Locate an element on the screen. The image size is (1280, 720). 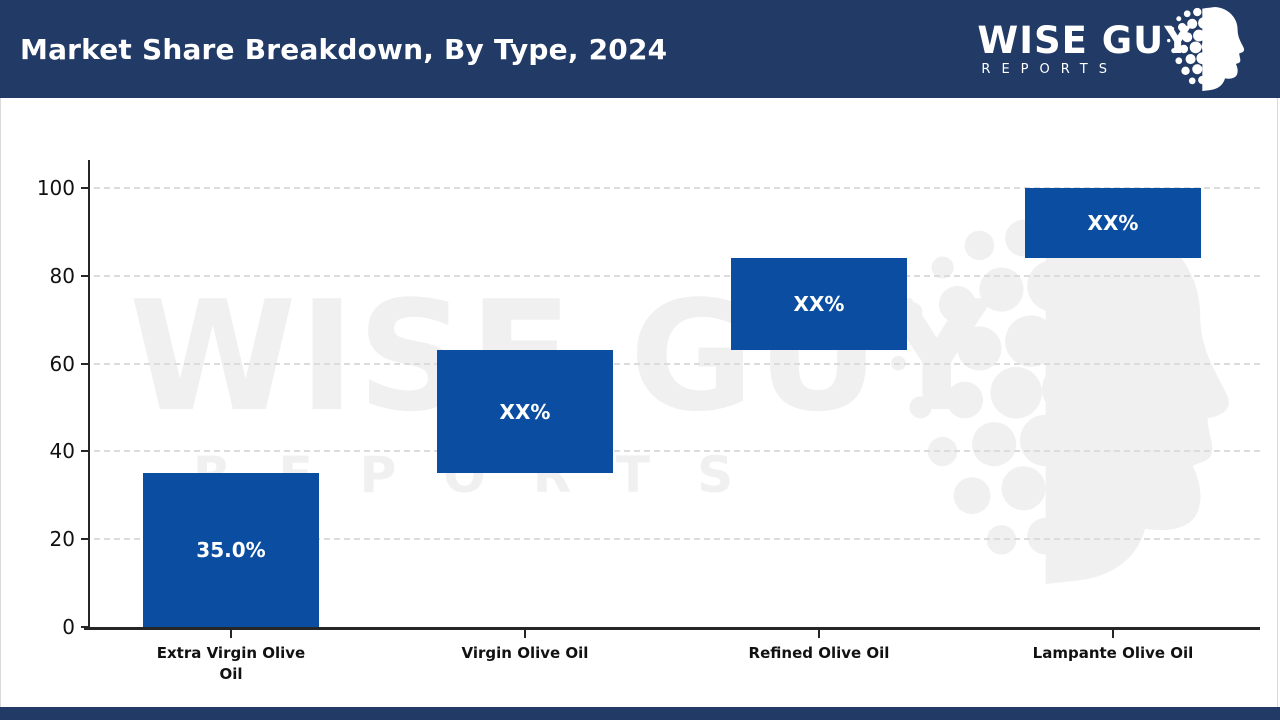
x-axis-category-label: Extra Virgin Olive Oil is located at coordinates (231, 663).